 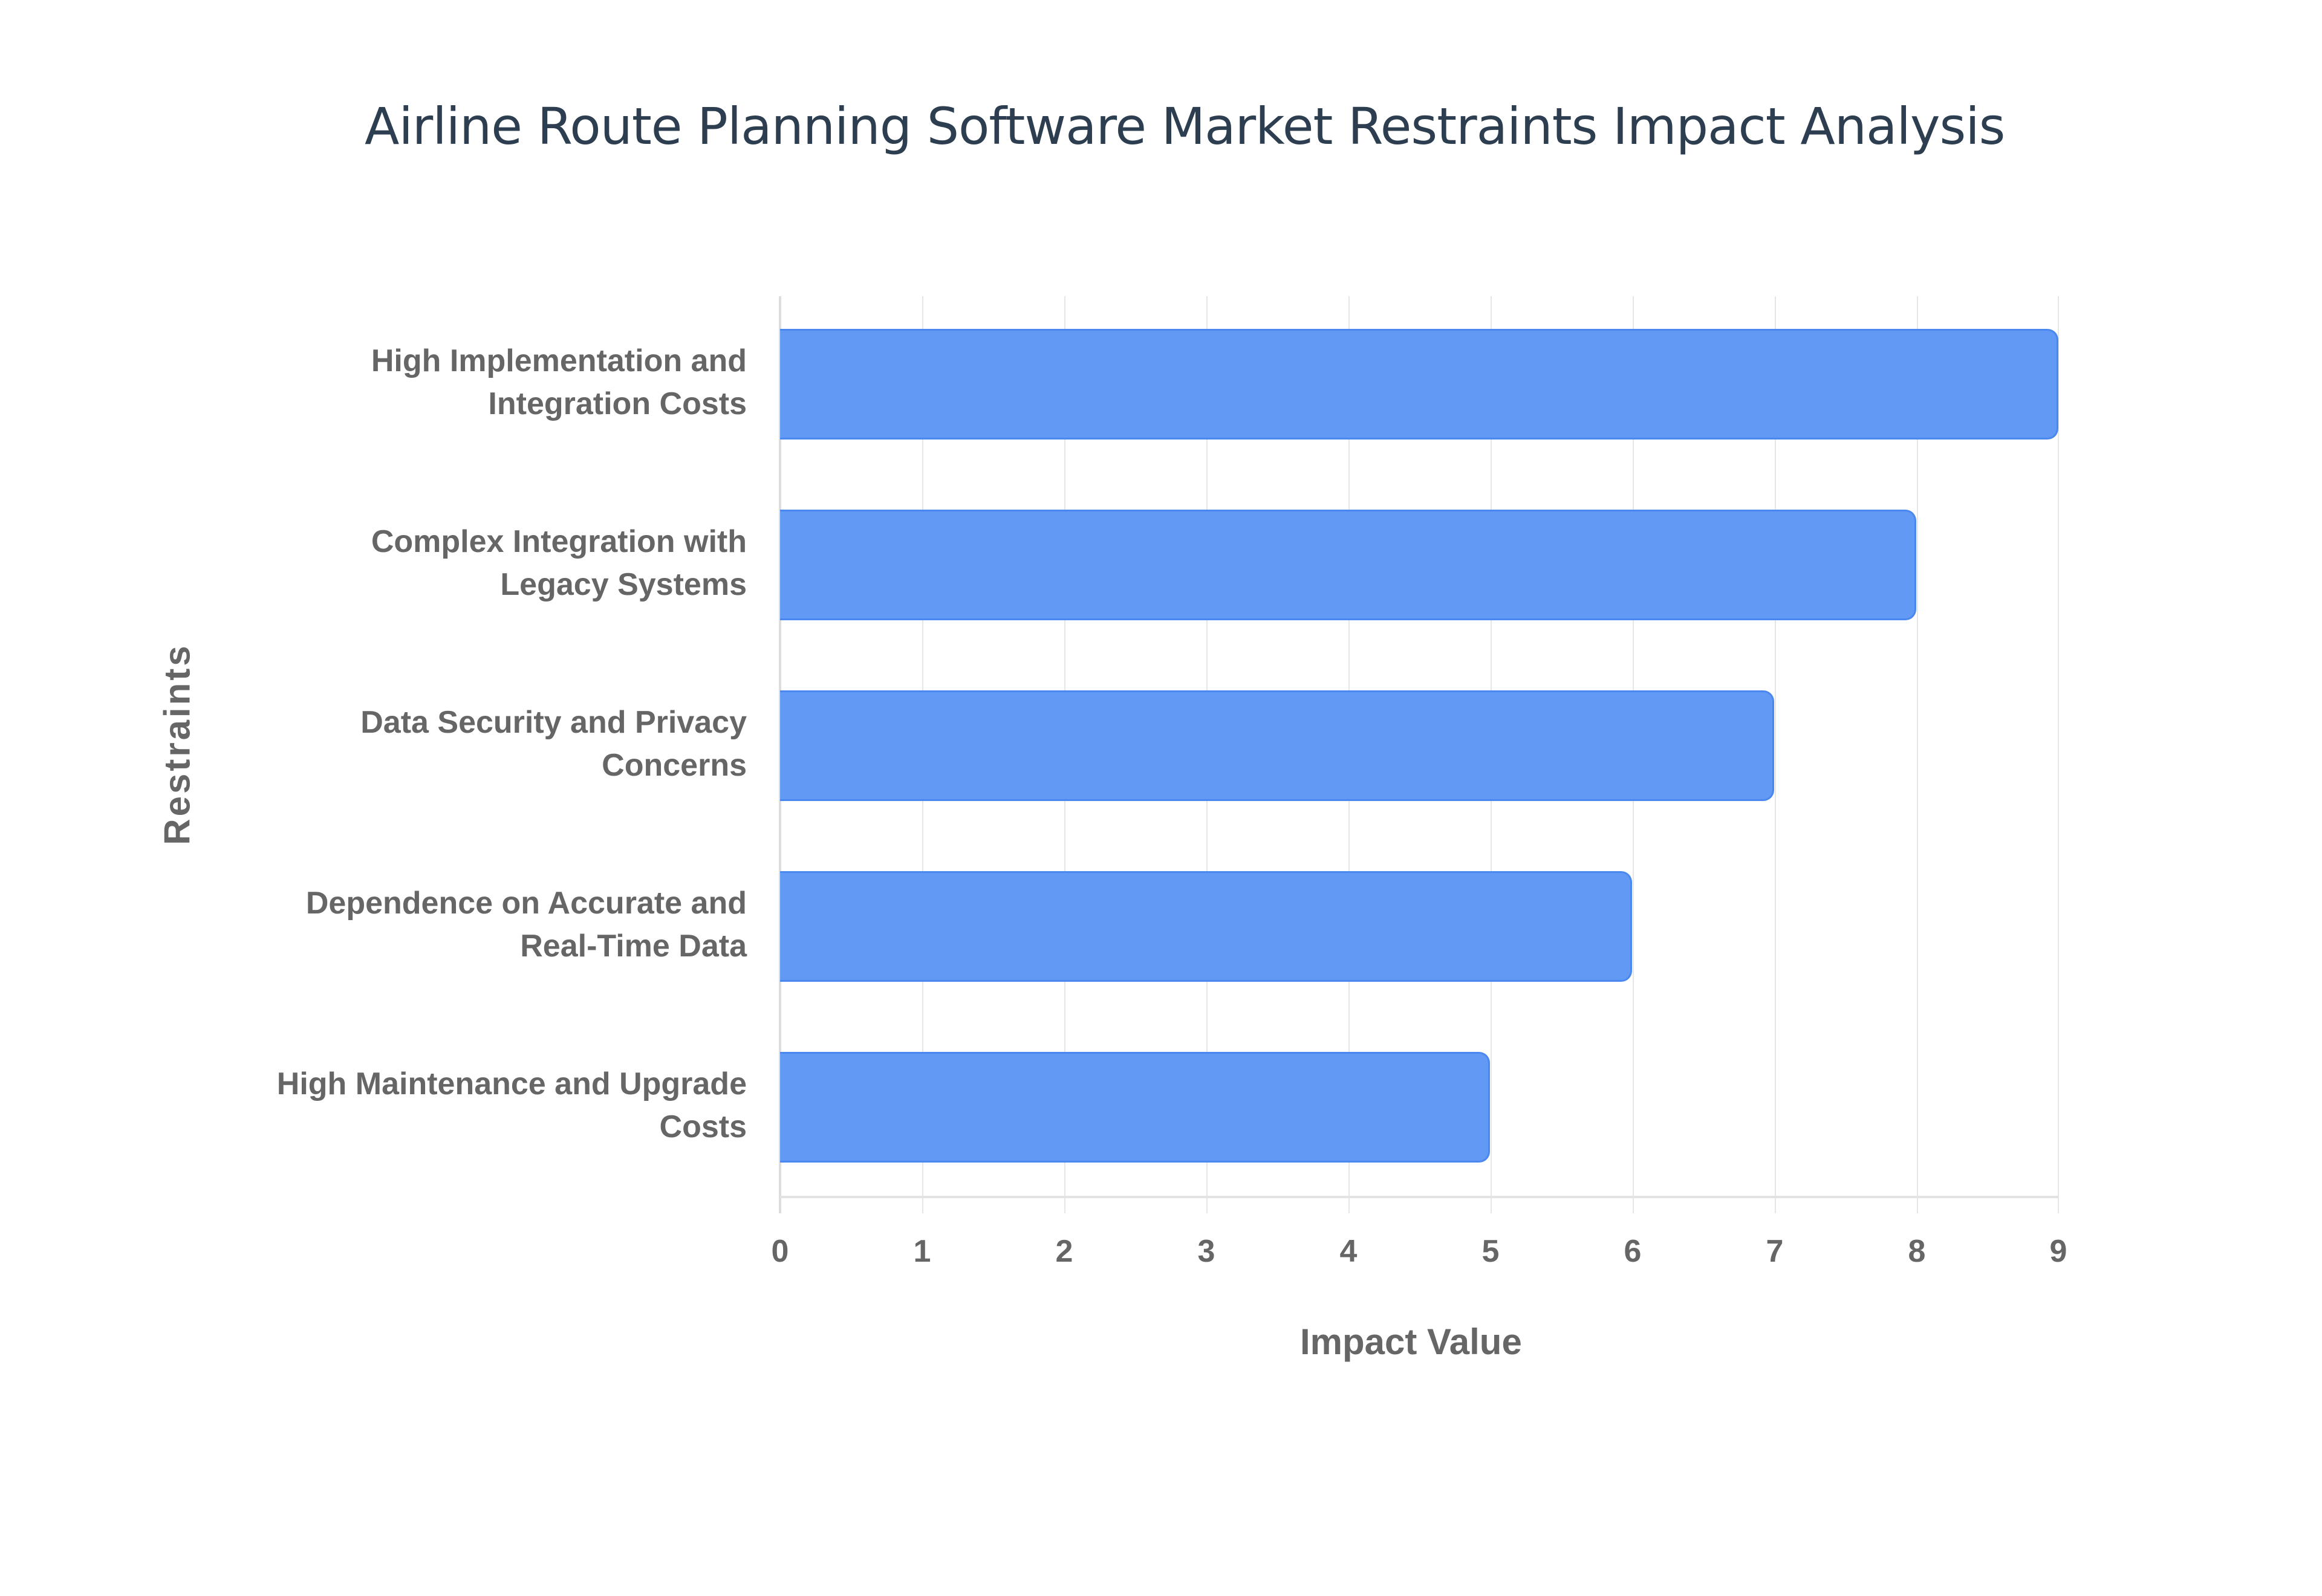 What do you see at coordinates (1277, 745) in the screenshot?
I see `bar-data-security` at bounding box center [1277, 745].